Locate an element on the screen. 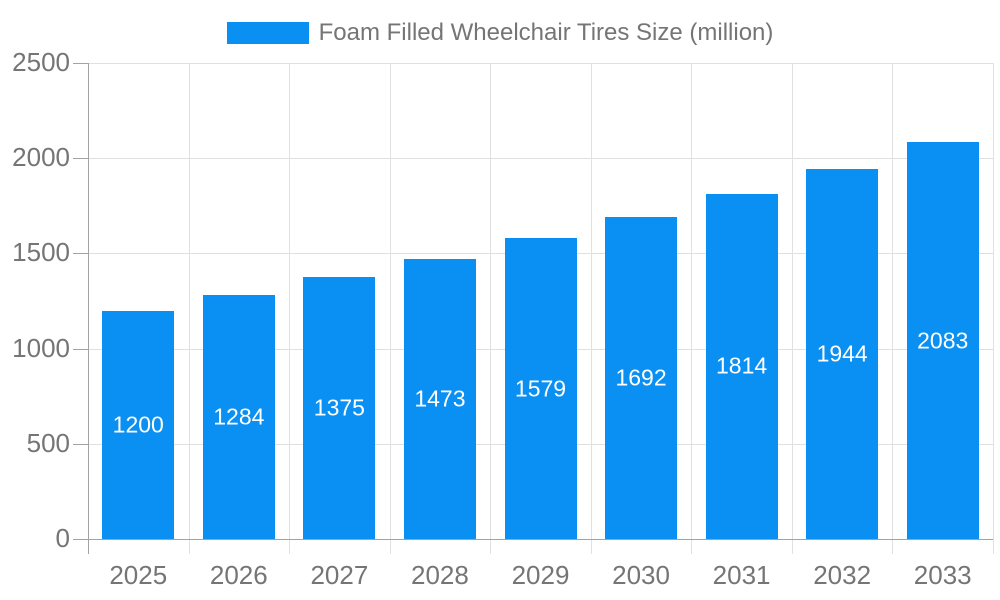 Image resolution: width=1000 pixels, height=600 pixels. bar-2031 is located at coordinates (741, 366).